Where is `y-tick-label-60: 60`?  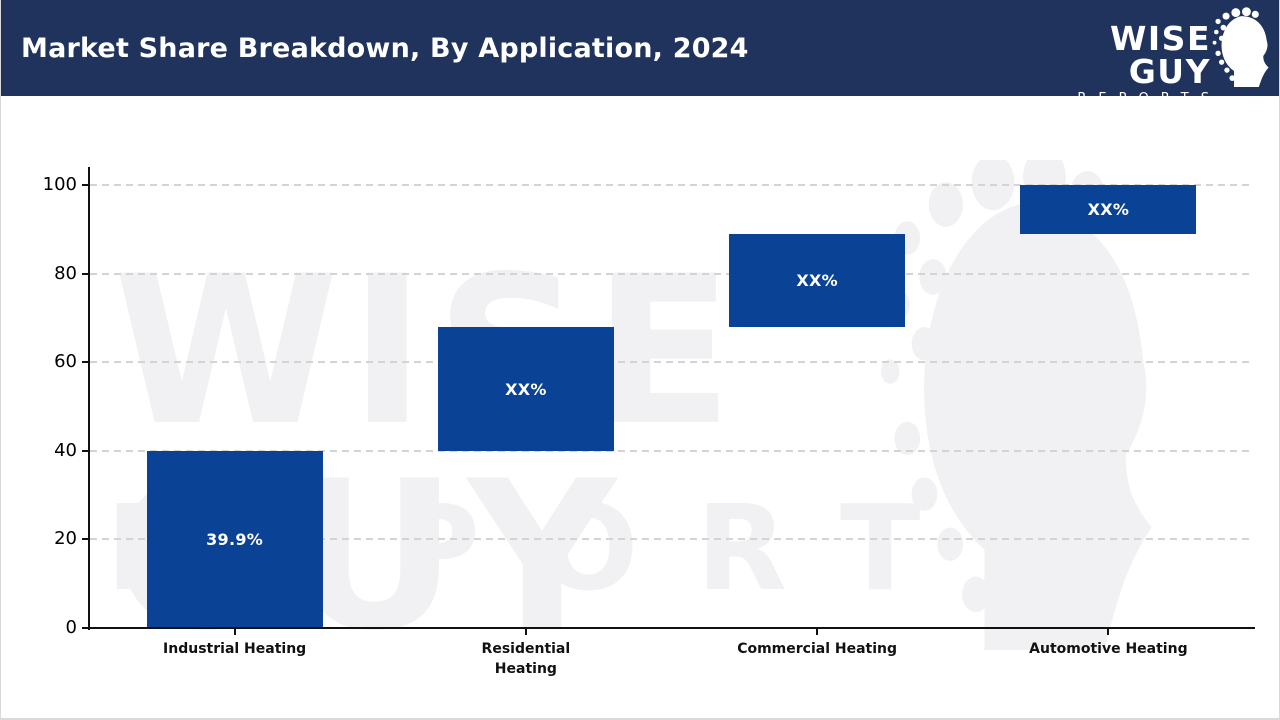 y-tick-label-60: 60 is located at coordinates (65, 362).